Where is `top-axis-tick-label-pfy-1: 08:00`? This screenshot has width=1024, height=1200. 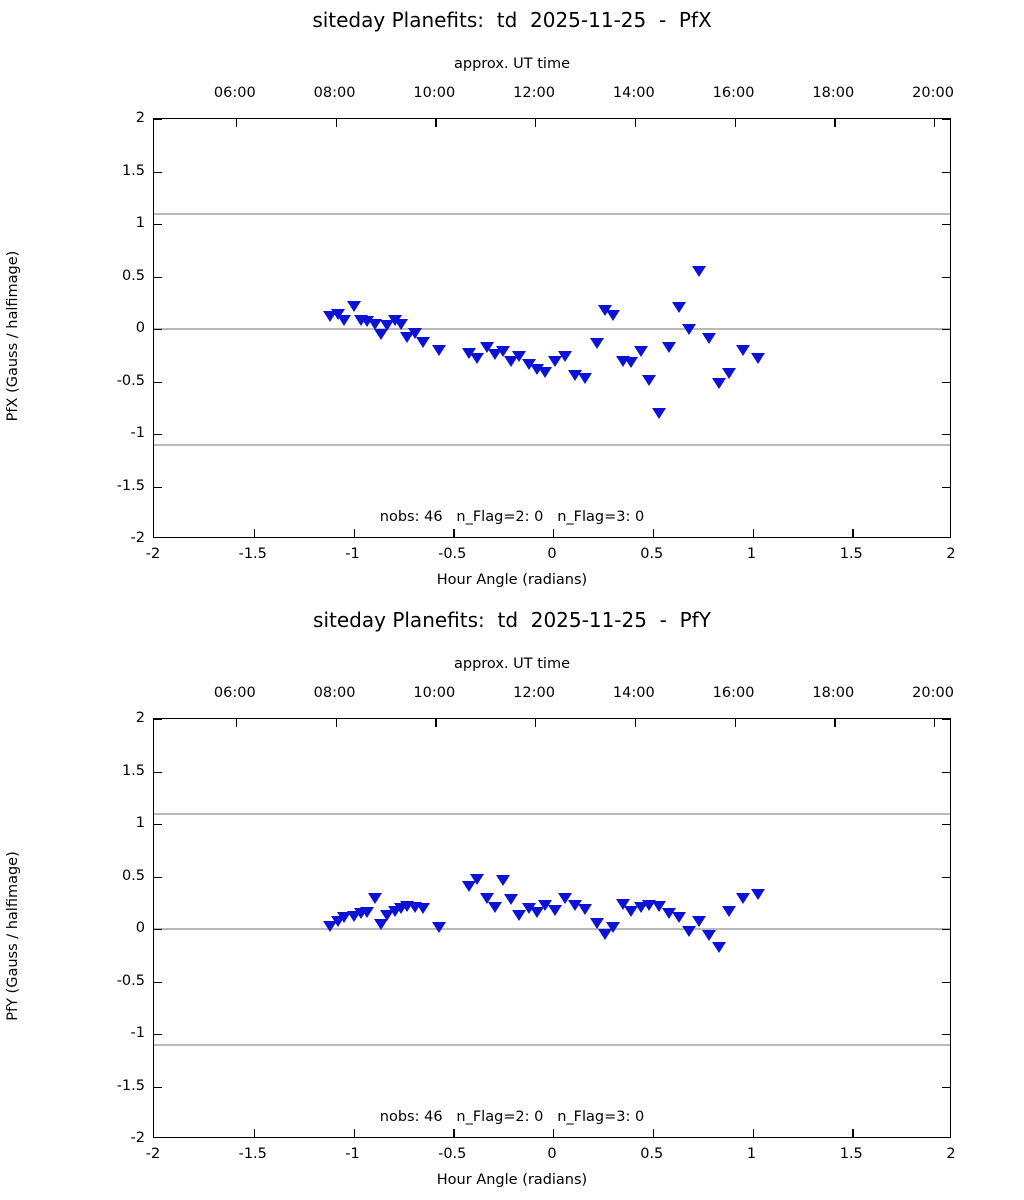 top-axis-tick-label-pfy-1: 08:00 is located at coordinates (334, 693).